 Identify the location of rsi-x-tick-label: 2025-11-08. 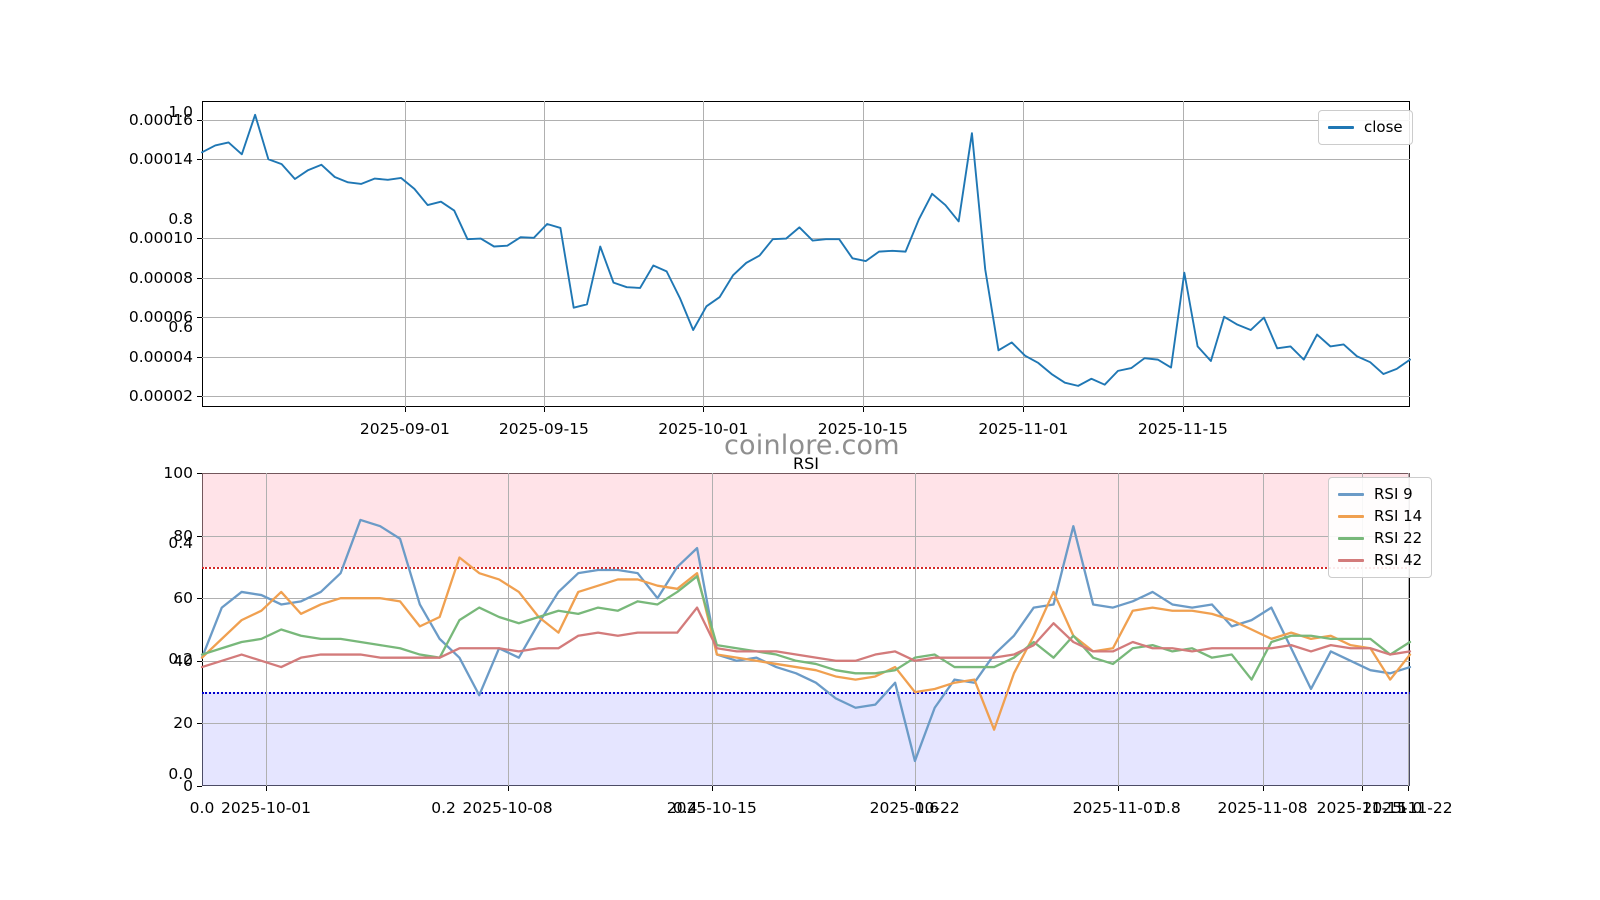
(1262, 808).